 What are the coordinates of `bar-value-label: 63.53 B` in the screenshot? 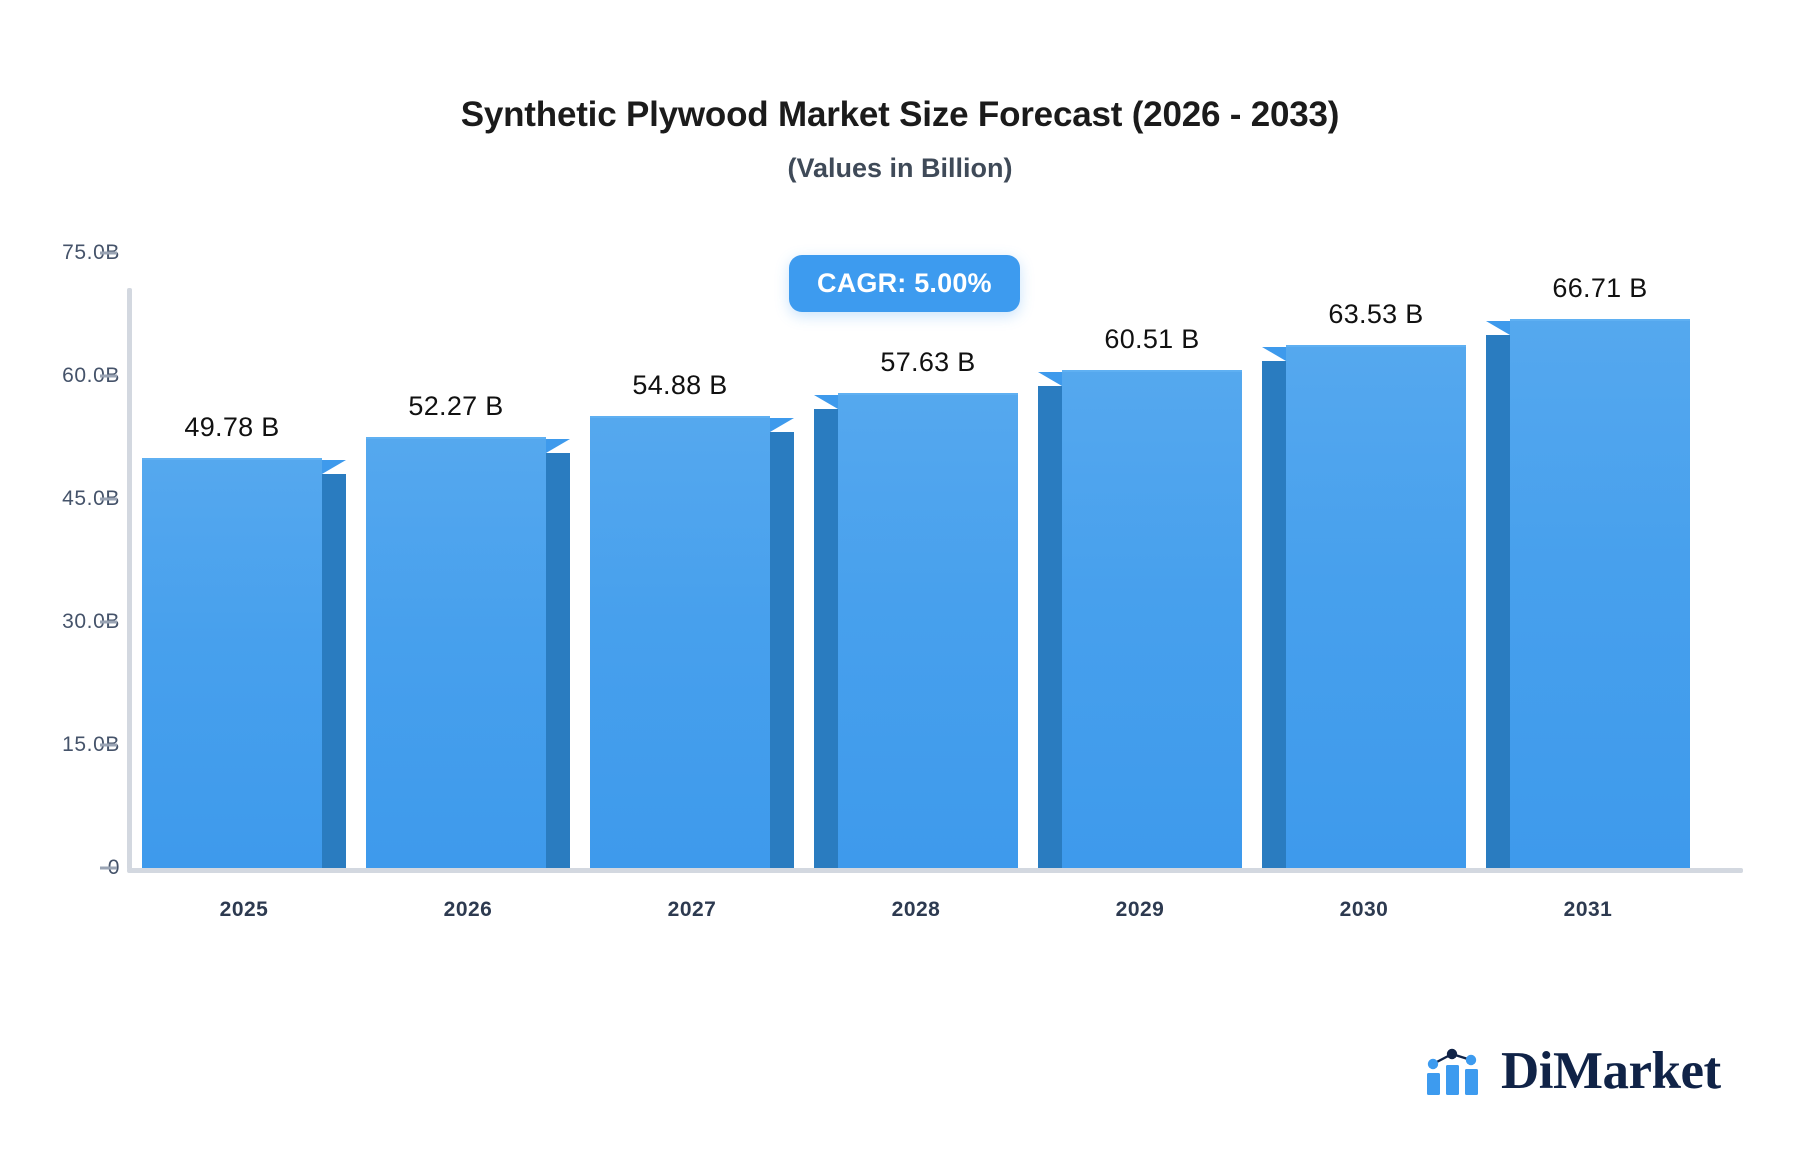 It's located at (1376, 314).